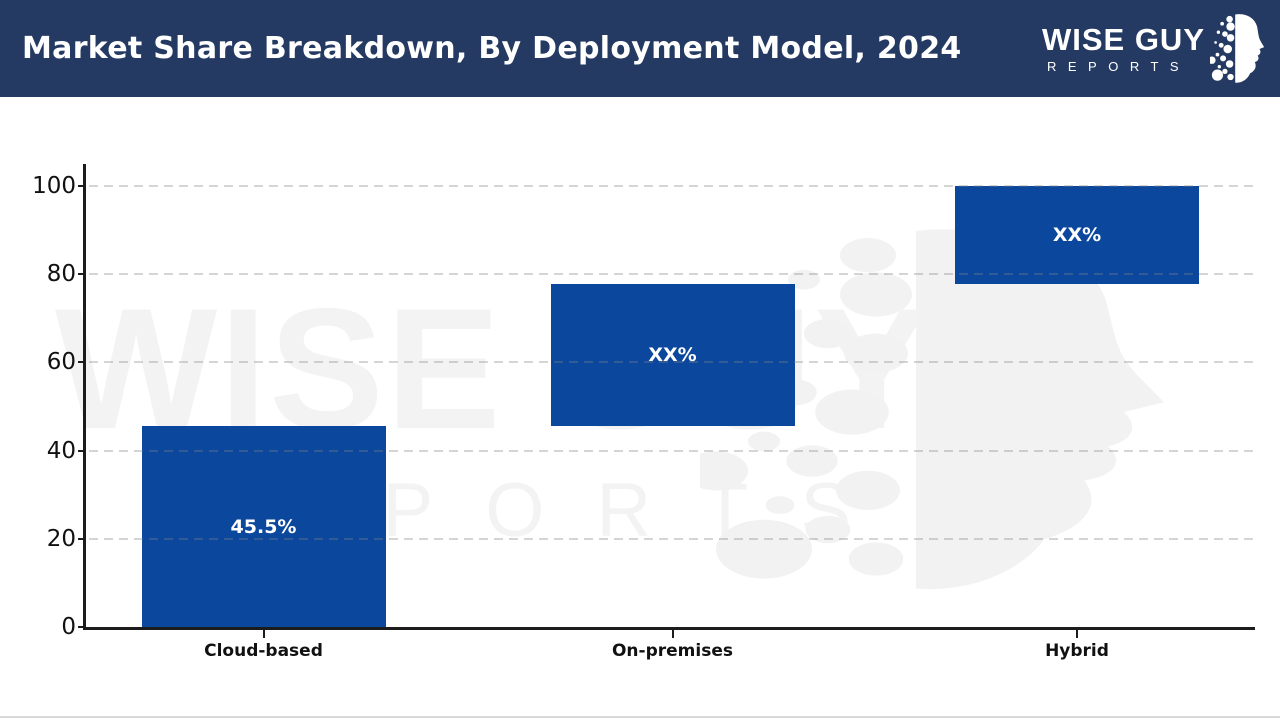 The image size is (1280, 720). I want to click on gridline-y20, so click(672, 538).